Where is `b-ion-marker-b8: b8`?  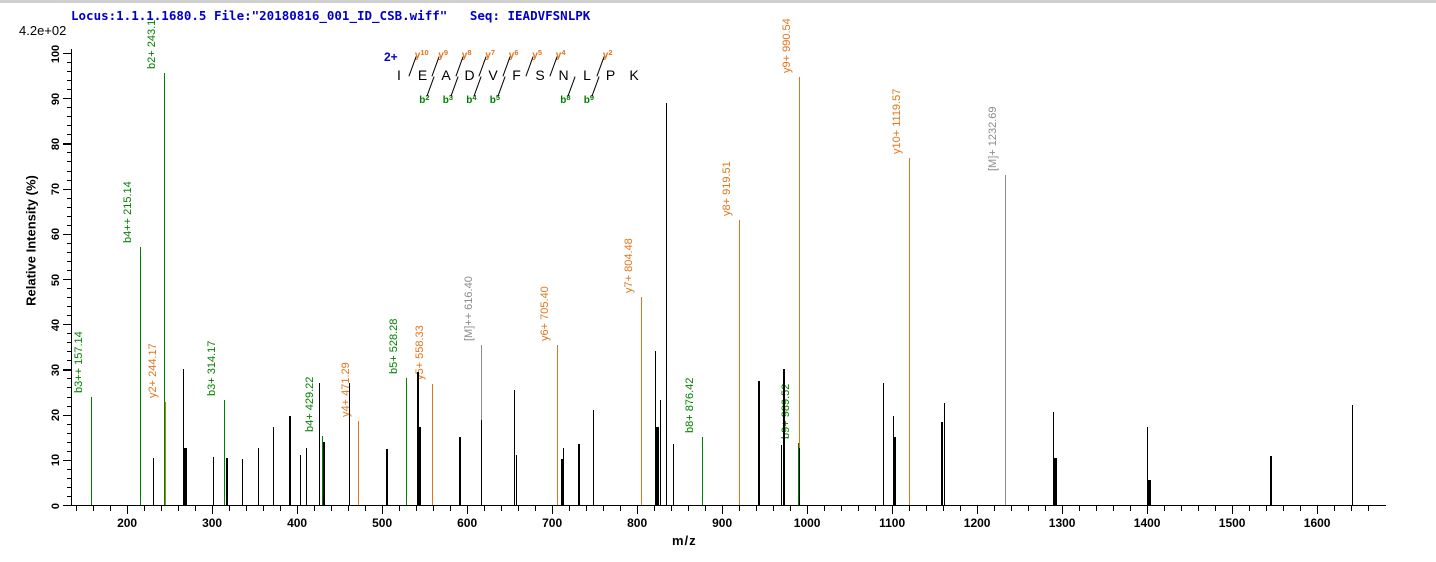
b-ion-marker-b8: b8 is located at coordinates (565, 99).